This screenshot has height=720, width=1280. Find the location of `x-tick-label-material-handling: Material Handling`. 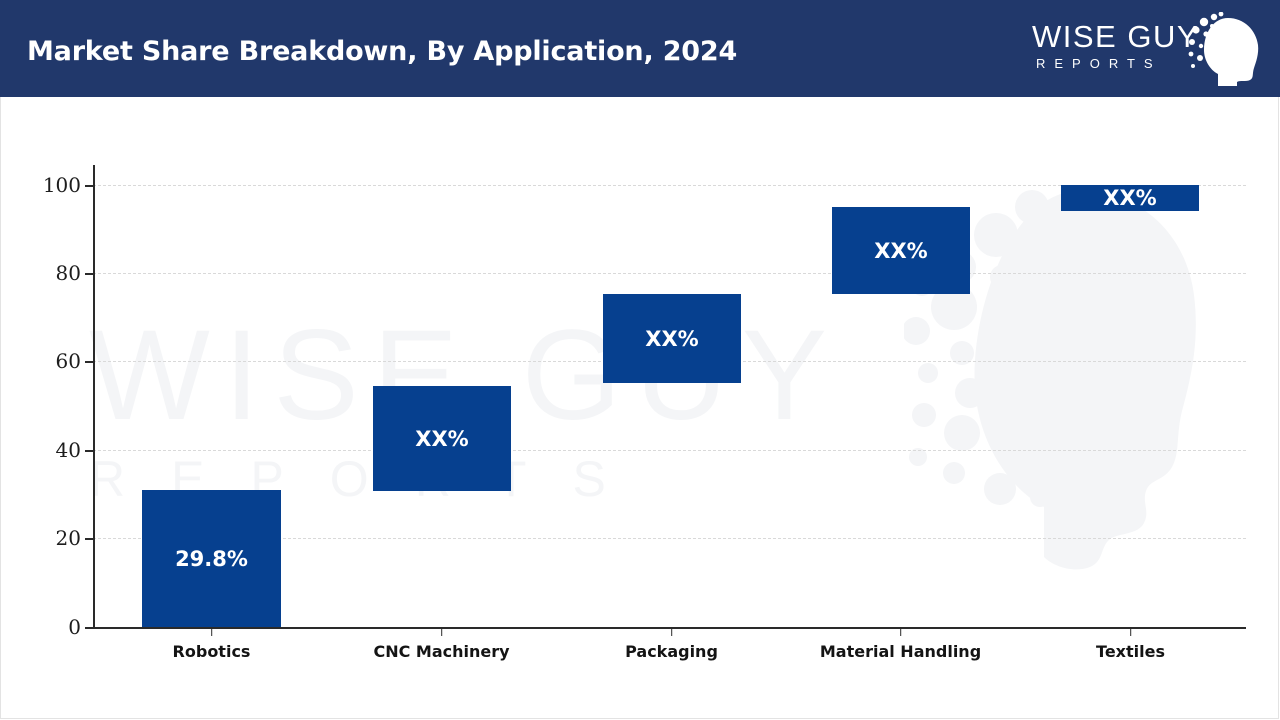

x-tick-label-material-handling: Material Handling is located at coordinates (900, 651).